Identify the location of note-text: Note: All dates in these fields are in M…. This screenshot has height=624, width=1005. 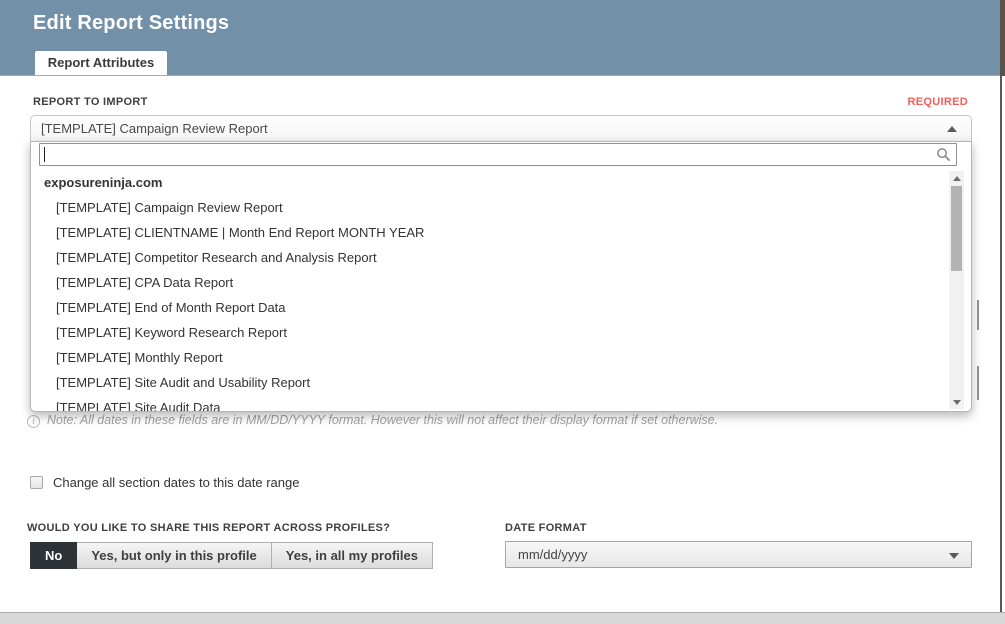
(383, 420).